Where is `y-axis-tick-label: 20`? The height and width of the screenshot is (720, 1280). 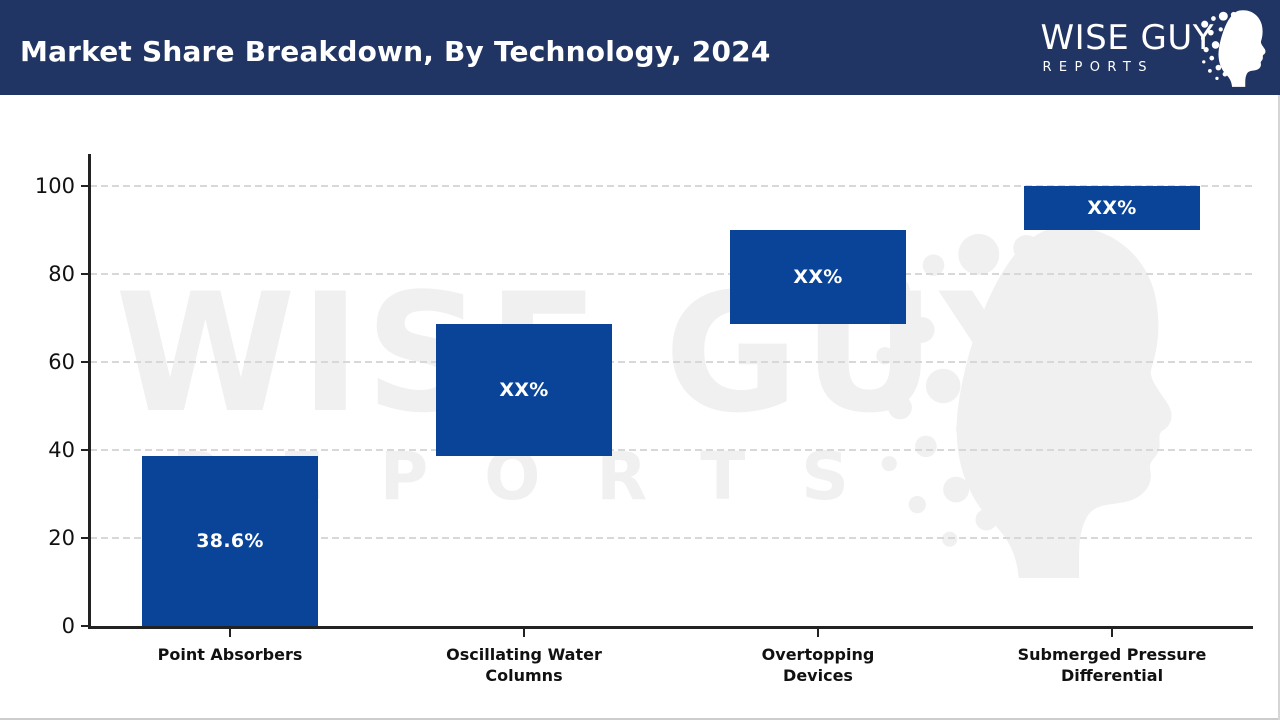
y-axis-tick-label: 20 is located at coordinates (61, 538).